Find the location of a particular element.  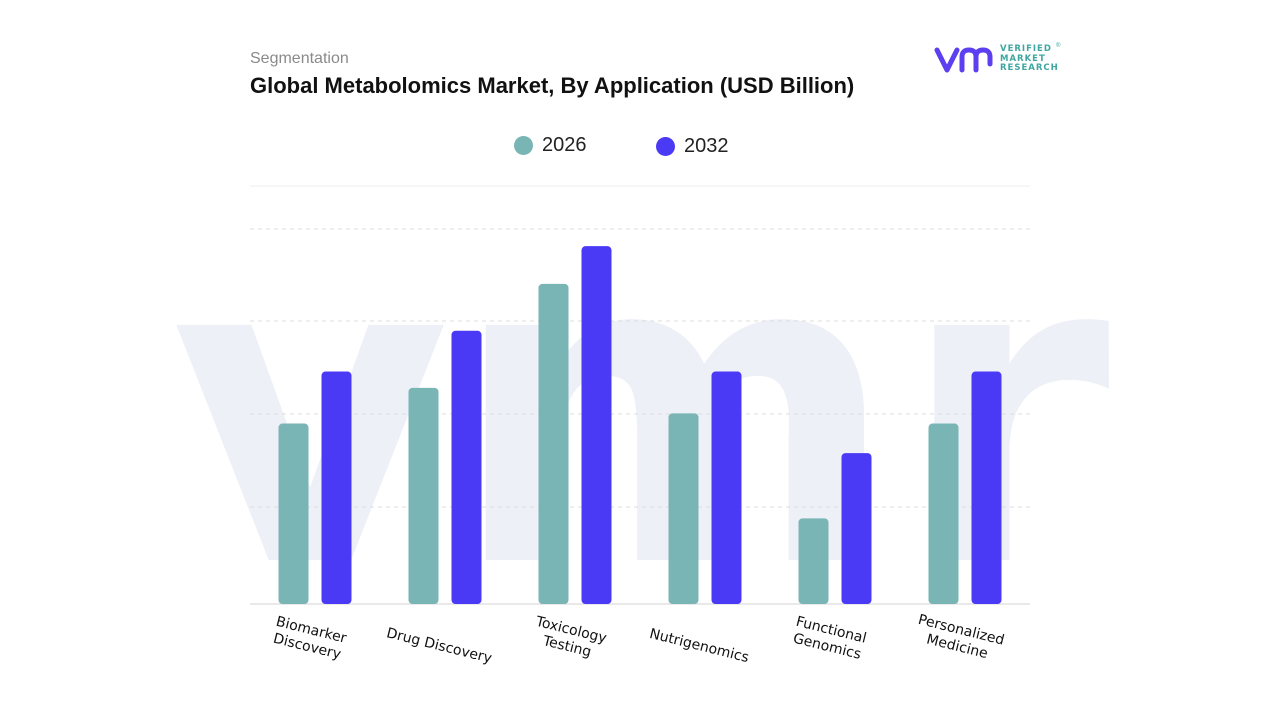

vmr-logo: VERIFIED MARKET RESEARCH ® is located at coordinates (999, 59).